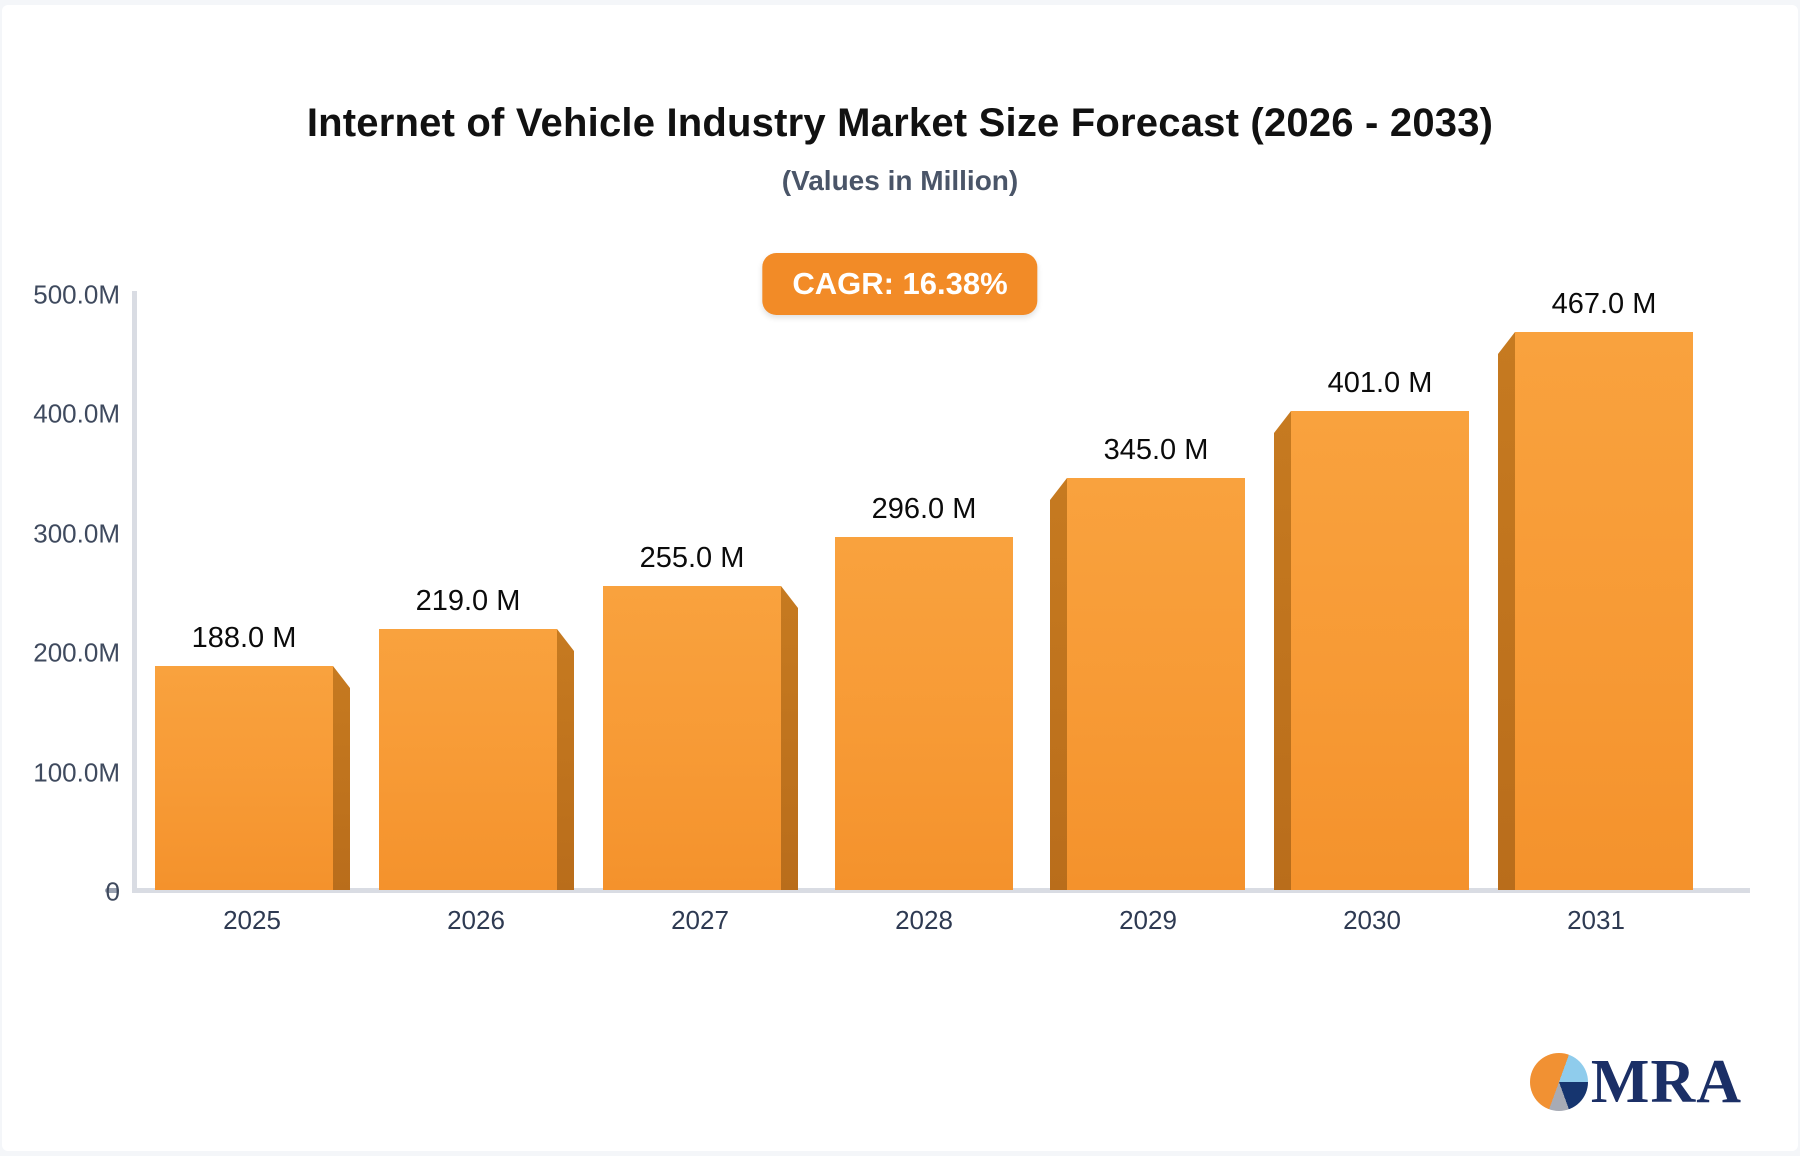  I want to click on bar-value-label: 188.0 M, so click(244, 638).